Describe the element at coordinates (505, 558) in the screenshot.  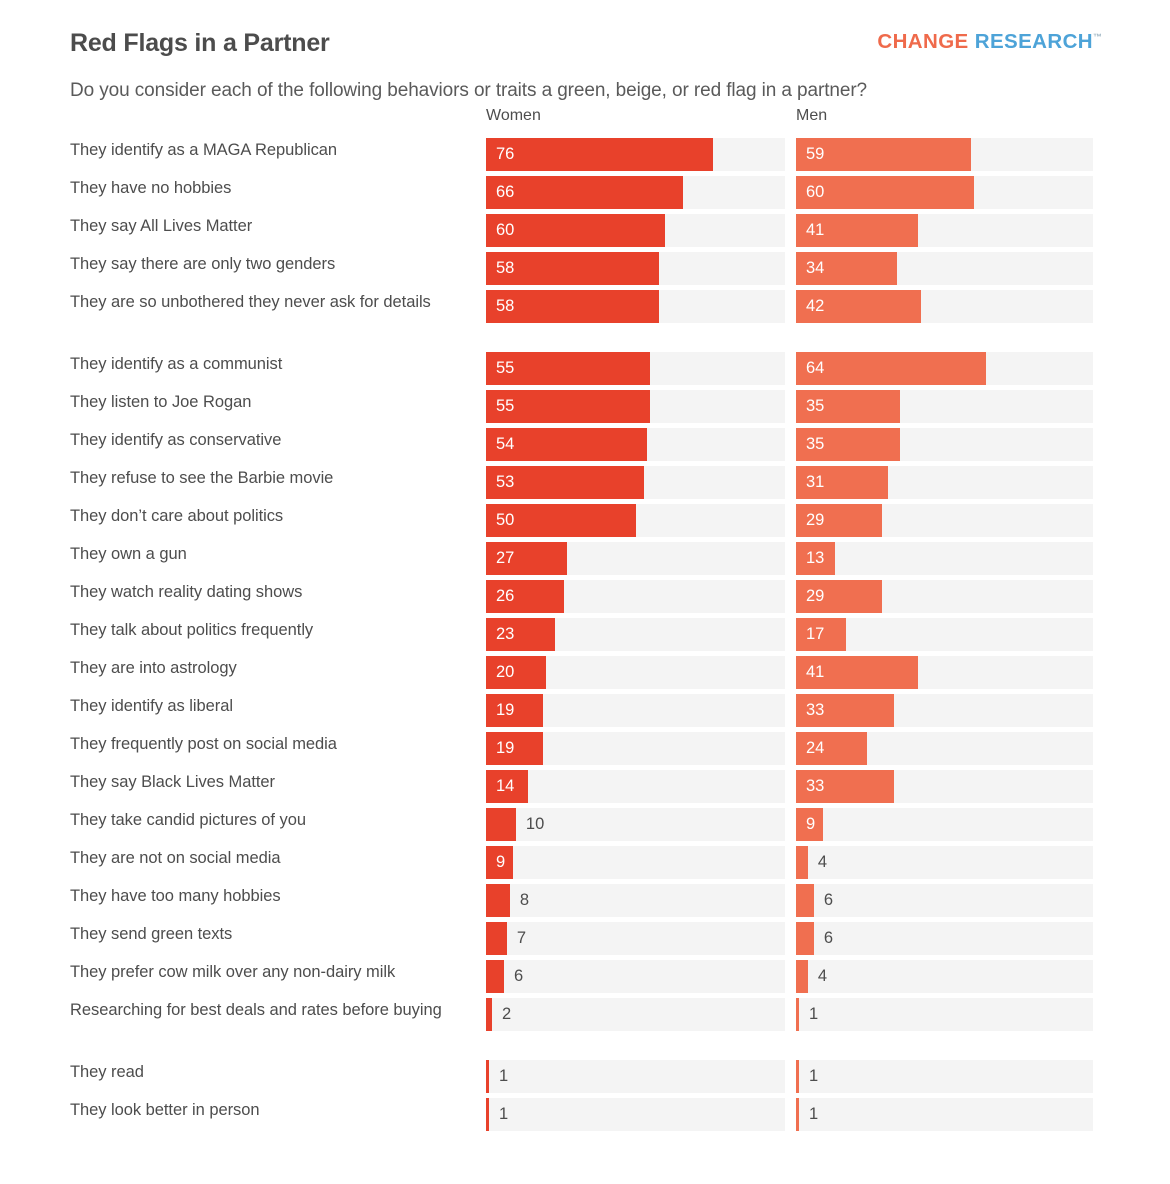
I see `bar-value-women: 27` at that location.